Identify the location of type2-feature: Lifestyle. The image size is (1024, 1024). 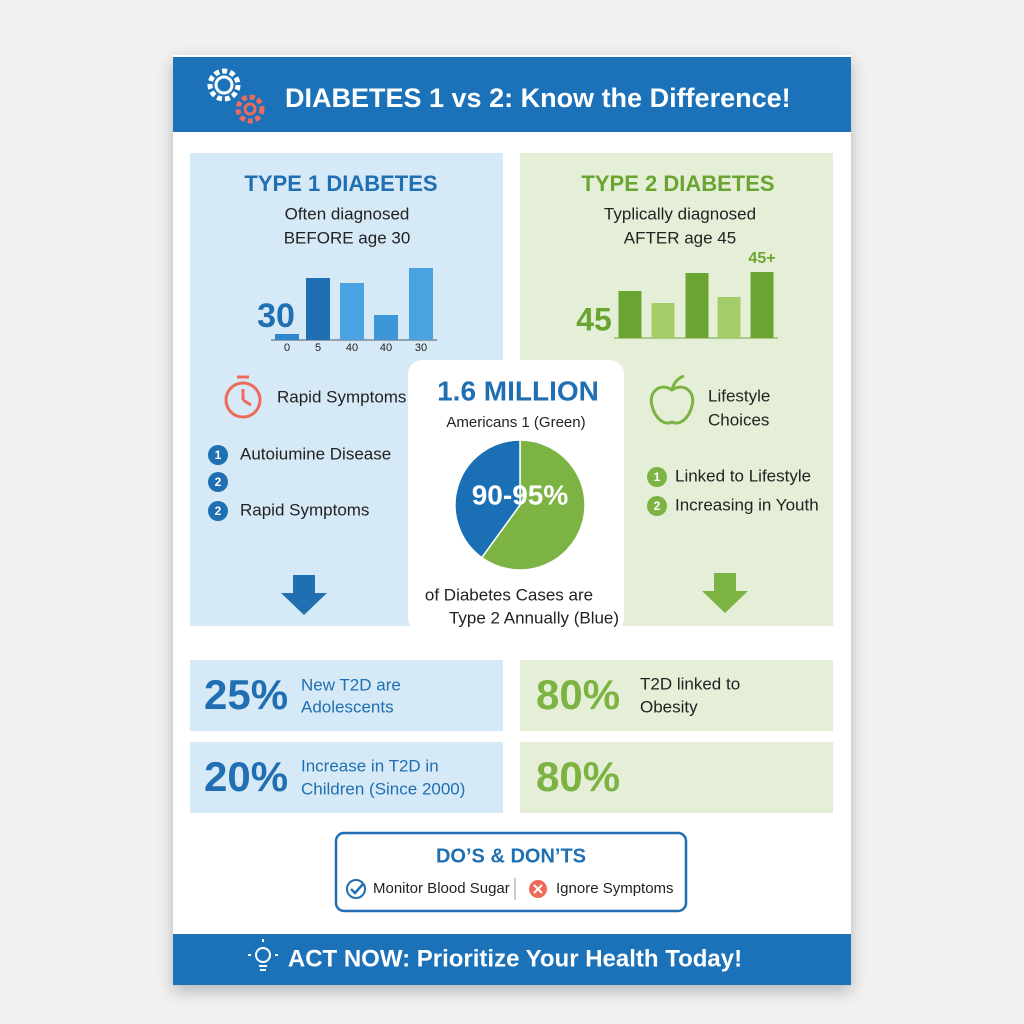
(739, 395).